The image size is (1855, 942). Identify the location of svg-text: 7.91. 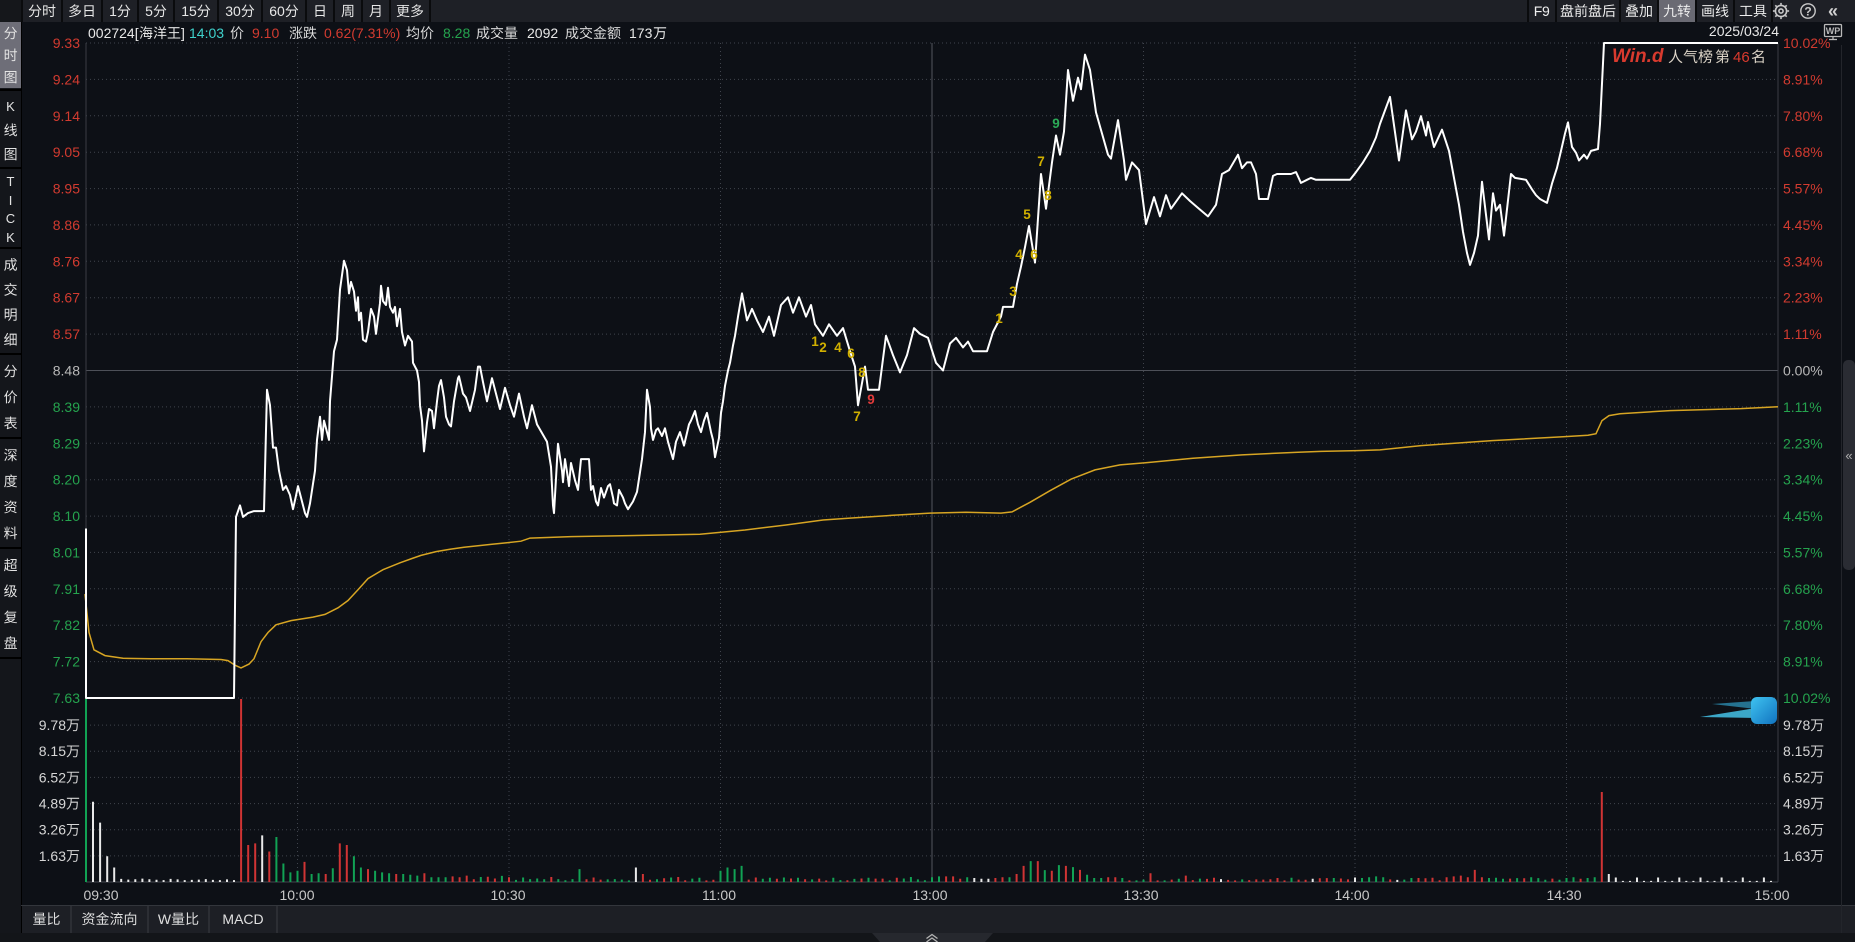
(66, 589).